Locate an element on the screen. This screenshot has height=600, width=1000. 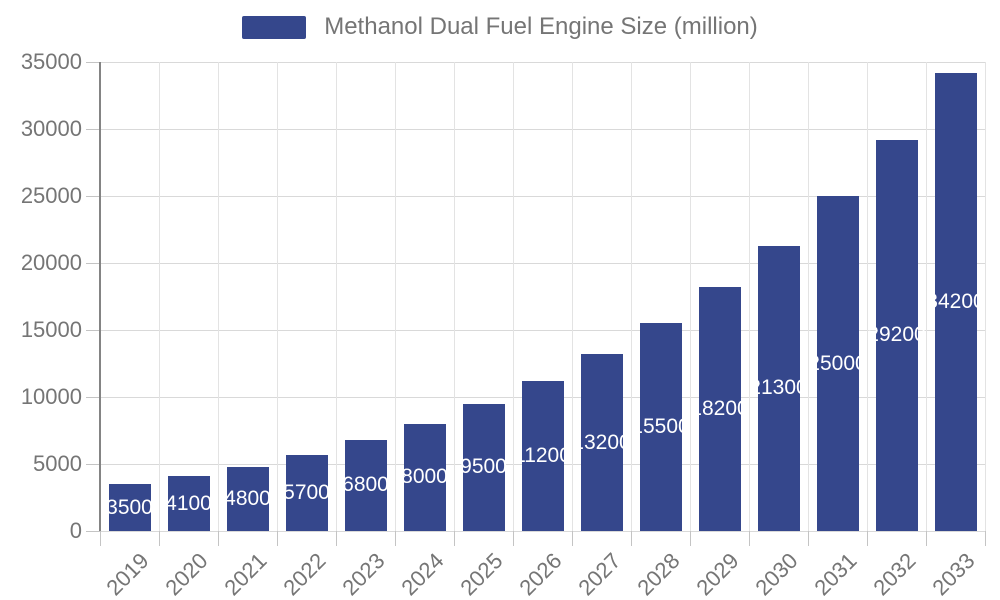
bar: 5700 is located at coordinates (306, 492).